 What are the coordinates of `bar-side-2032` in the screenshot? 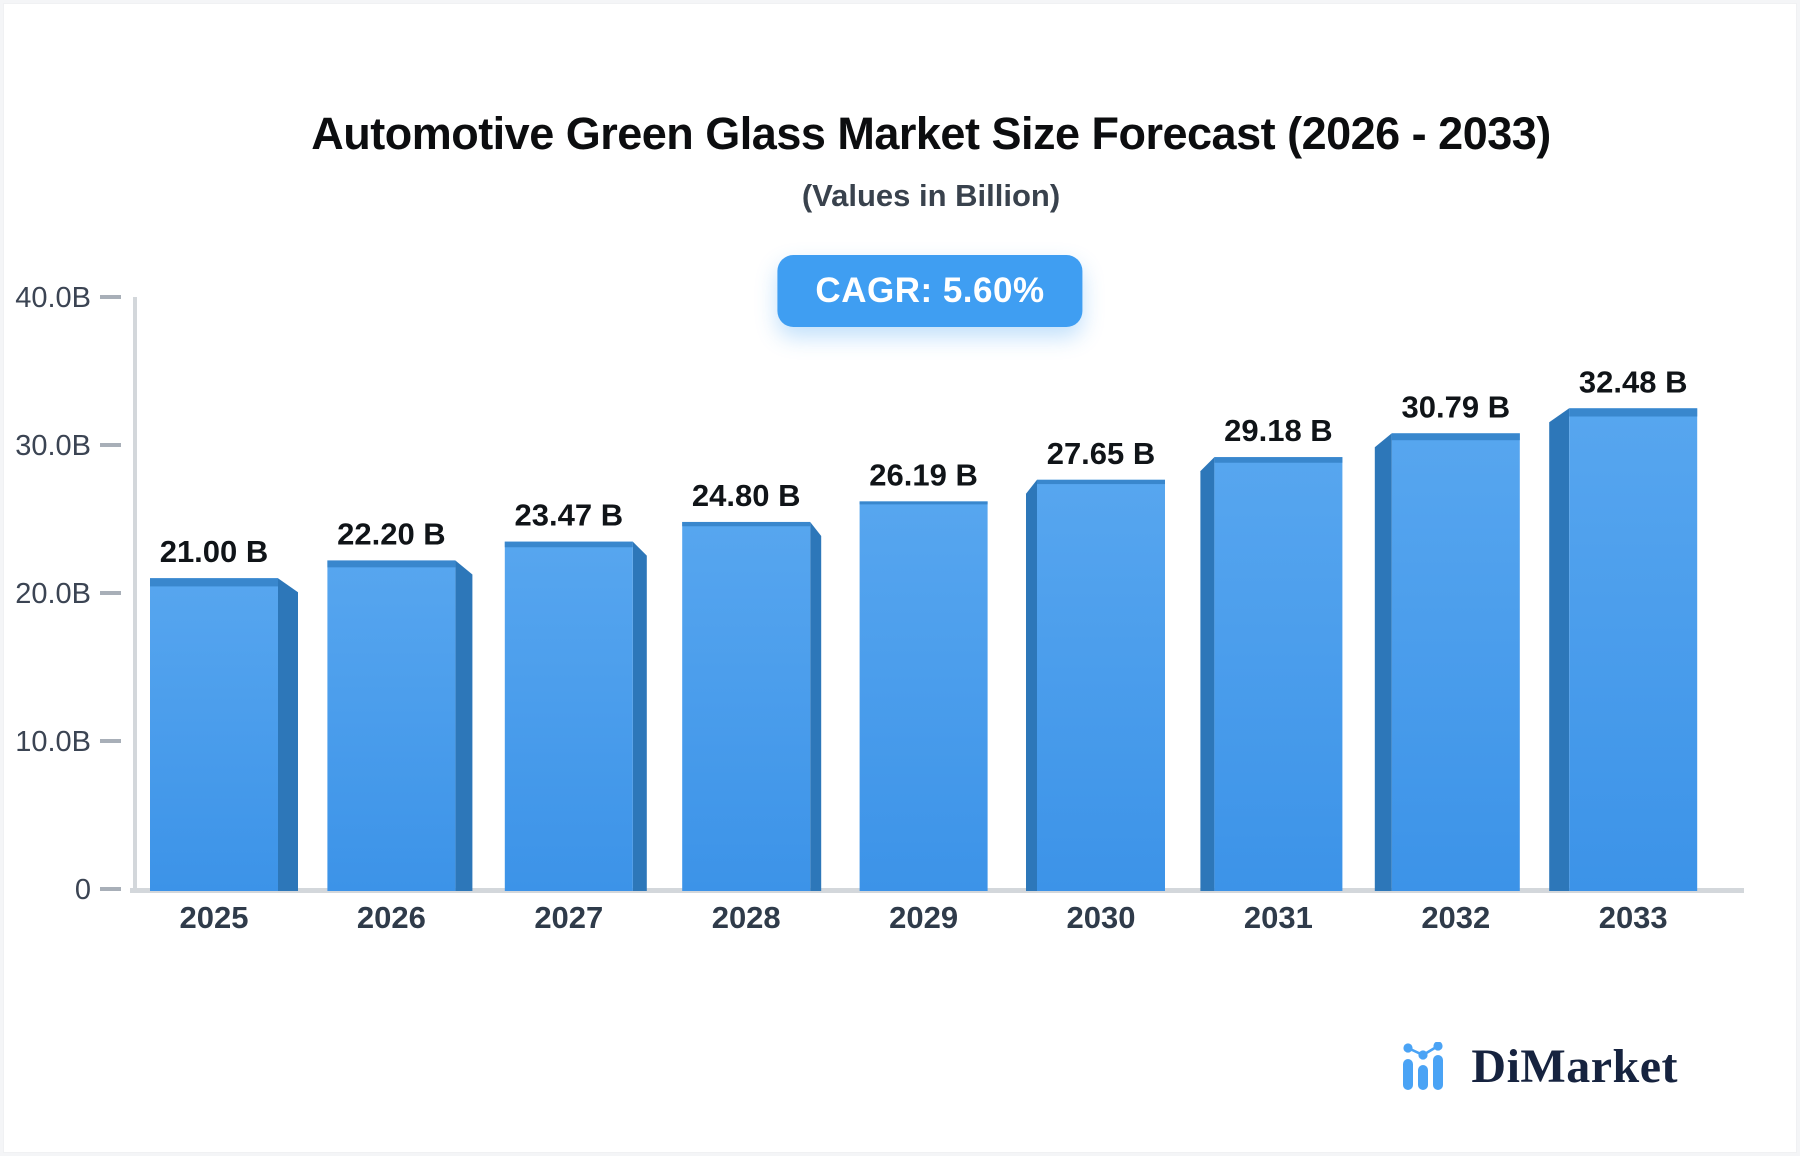 It's located at (1383, 662).